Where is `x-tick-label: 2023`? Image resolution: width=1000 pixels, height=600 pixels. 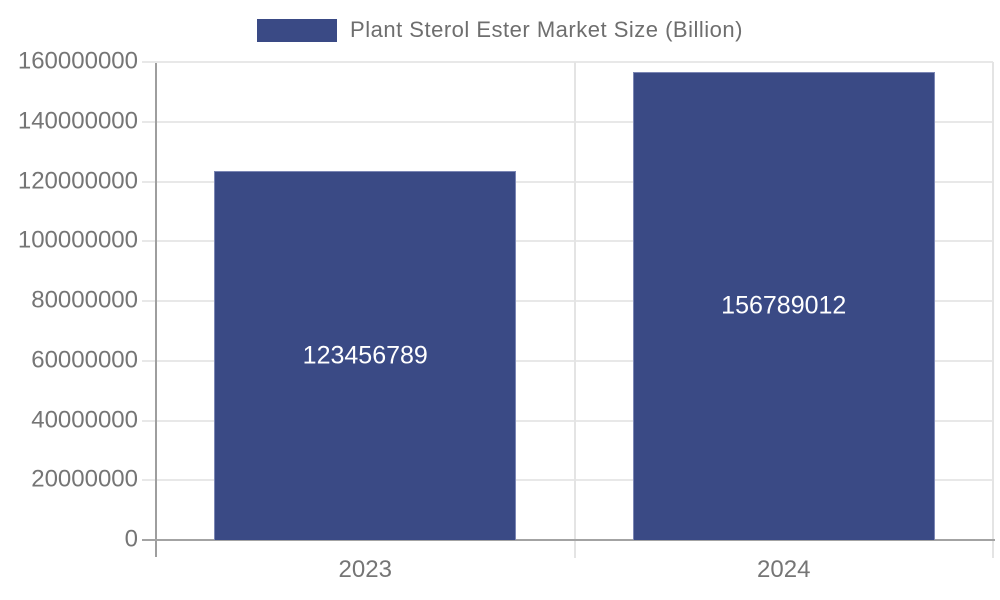 x-tick-label: 2023 is located at coordinates (365, 569).